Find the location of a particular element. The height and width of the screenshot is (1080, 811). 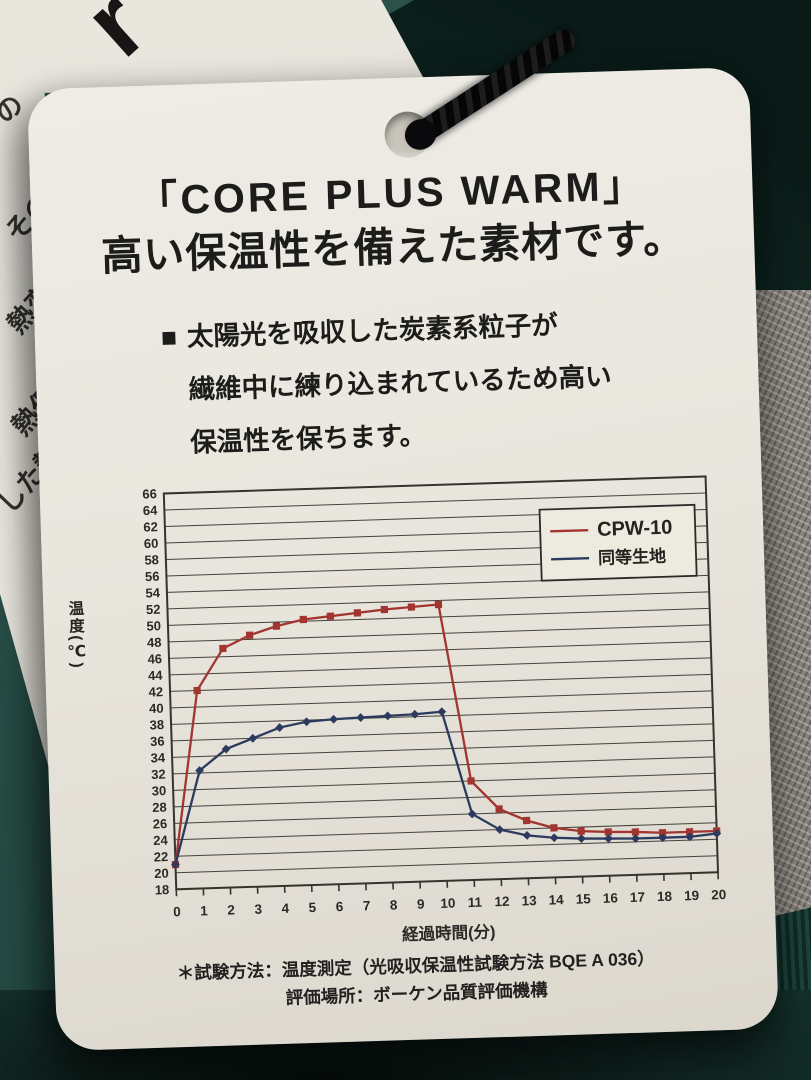

svg-text: 60 is located at coordinates (151, 543).